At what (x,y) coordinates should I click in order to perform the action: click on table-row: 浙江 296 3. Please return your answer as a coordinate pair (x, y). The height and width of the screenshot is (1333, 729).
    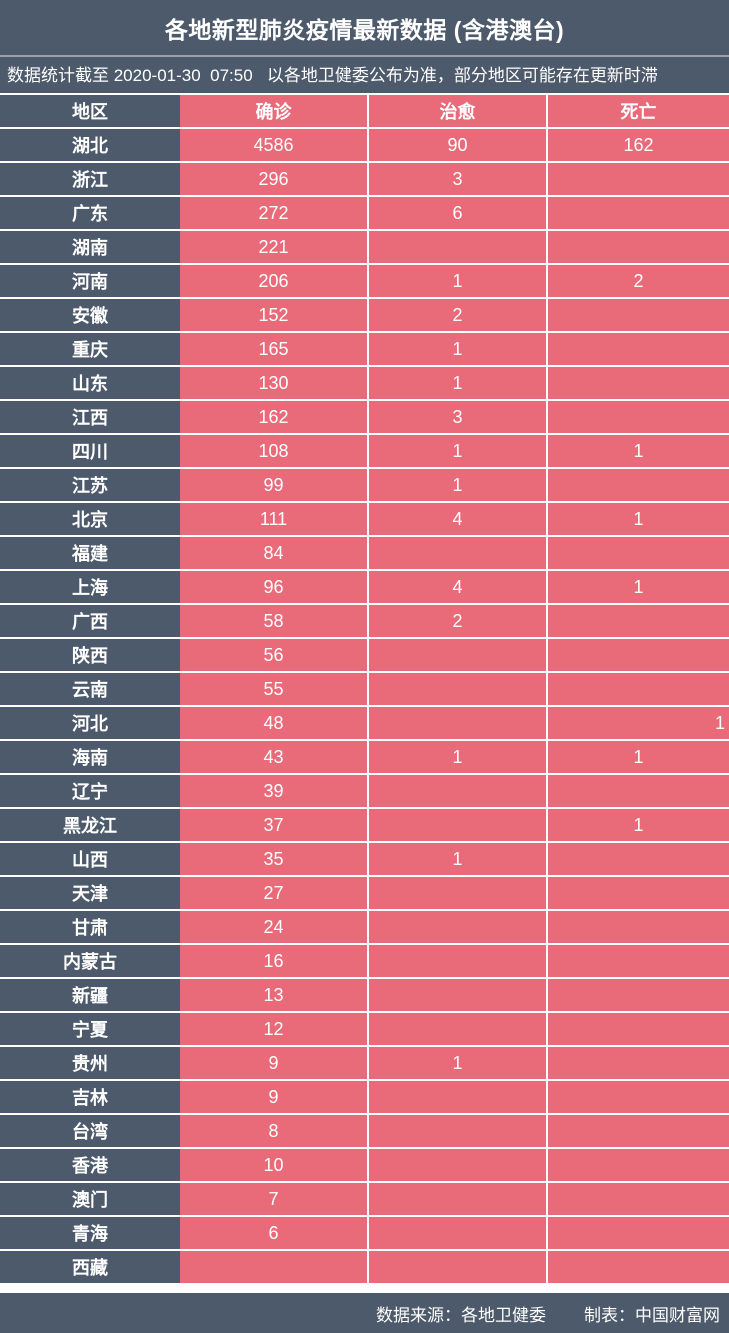
    Looking at the image, I should click on (364, 180).